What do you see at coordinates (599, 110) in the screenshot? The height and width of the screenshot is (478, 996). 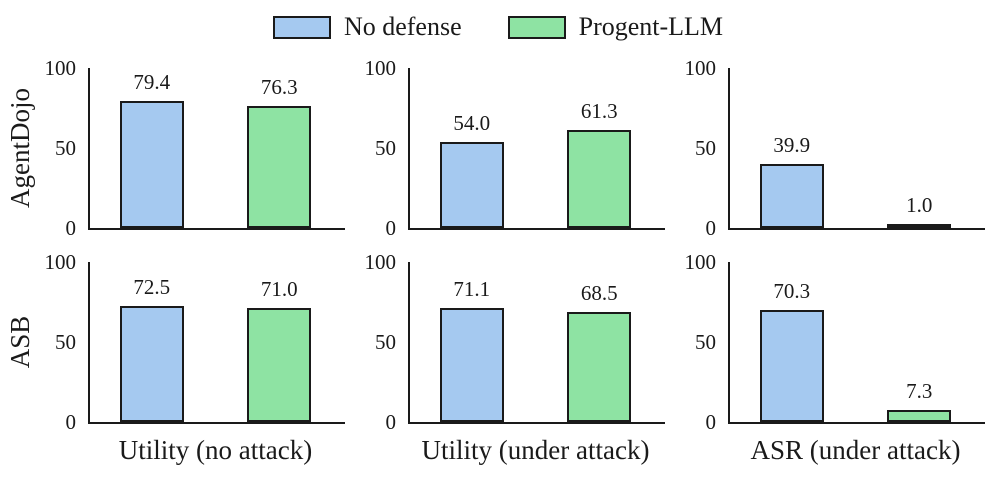 I see `bar-value-label: 61.3` at bounding box center [599, 110].